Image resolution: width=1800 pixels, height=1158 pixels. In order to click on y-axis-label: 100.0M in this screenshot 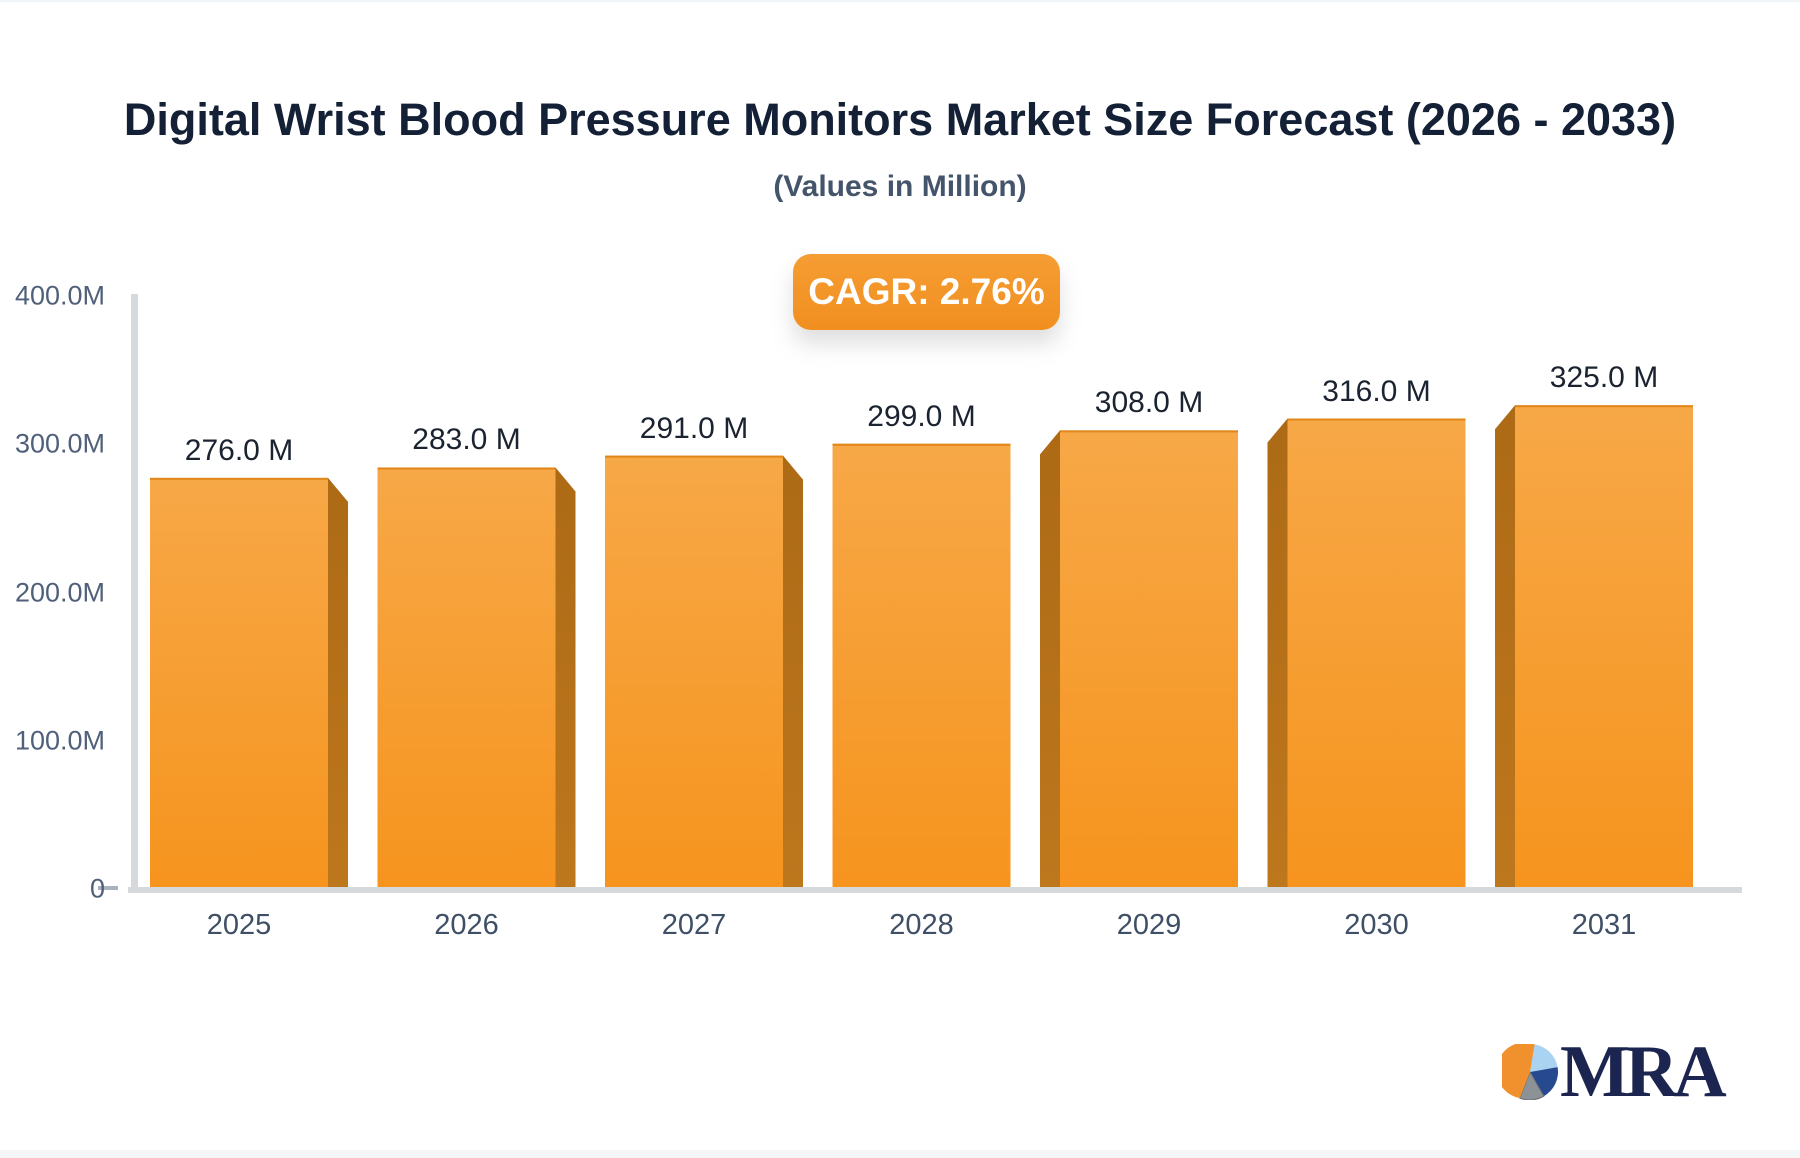, I will do `click(59, 740)`.